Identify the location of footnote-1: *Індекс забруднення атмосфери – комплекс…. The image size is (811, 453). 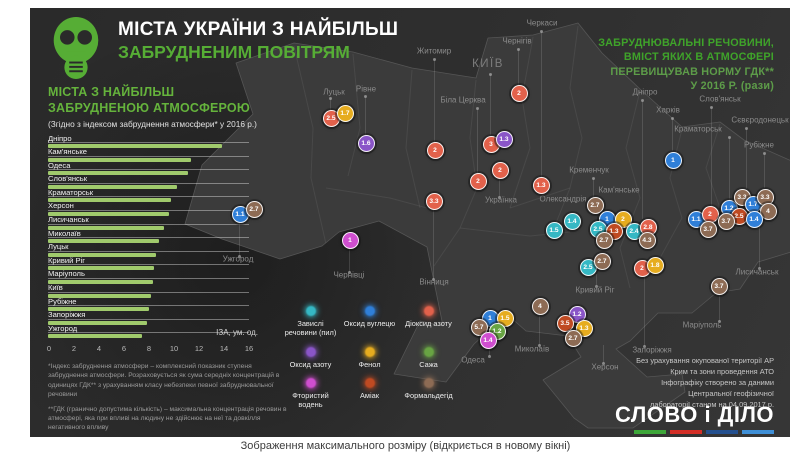
(164, 381).